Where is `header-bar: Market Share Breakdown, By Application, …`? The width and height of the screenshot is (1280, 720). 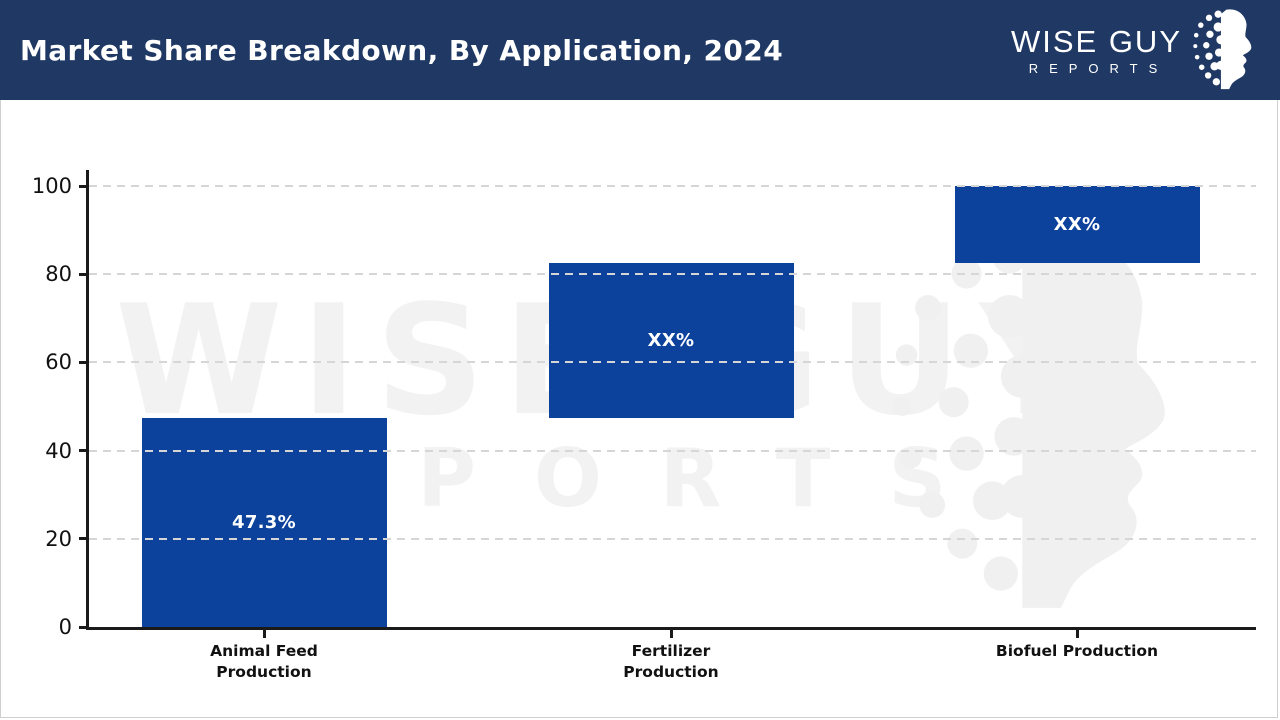 header-bar: Market Share Breakdown, By Application, … is located at coordinates (640, 50).